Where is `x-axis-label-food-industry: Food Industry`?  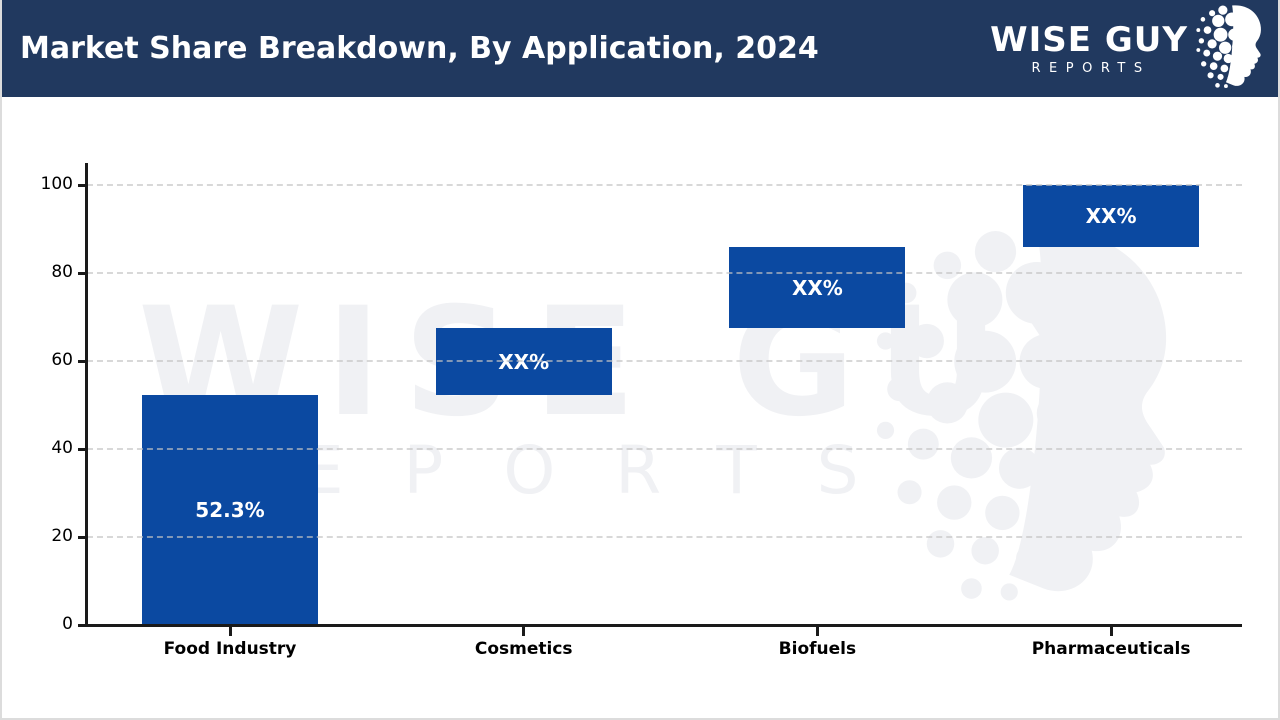 x-axis-label-food-industry: Food Industry is located at coordinates (230, 649).